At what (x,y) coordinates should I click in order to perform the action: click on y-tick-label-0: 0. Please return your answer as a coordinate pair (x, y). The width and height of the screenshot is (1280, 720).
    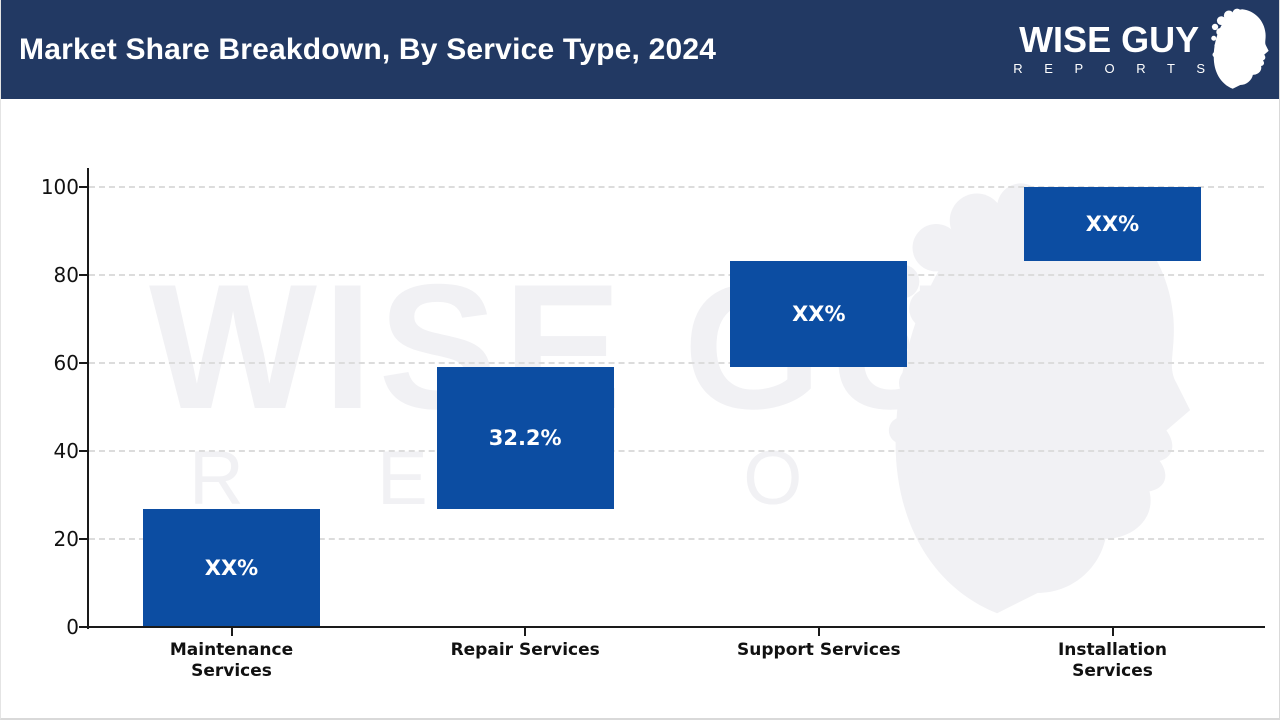
    Looking at the image, I should click on (72, 627).